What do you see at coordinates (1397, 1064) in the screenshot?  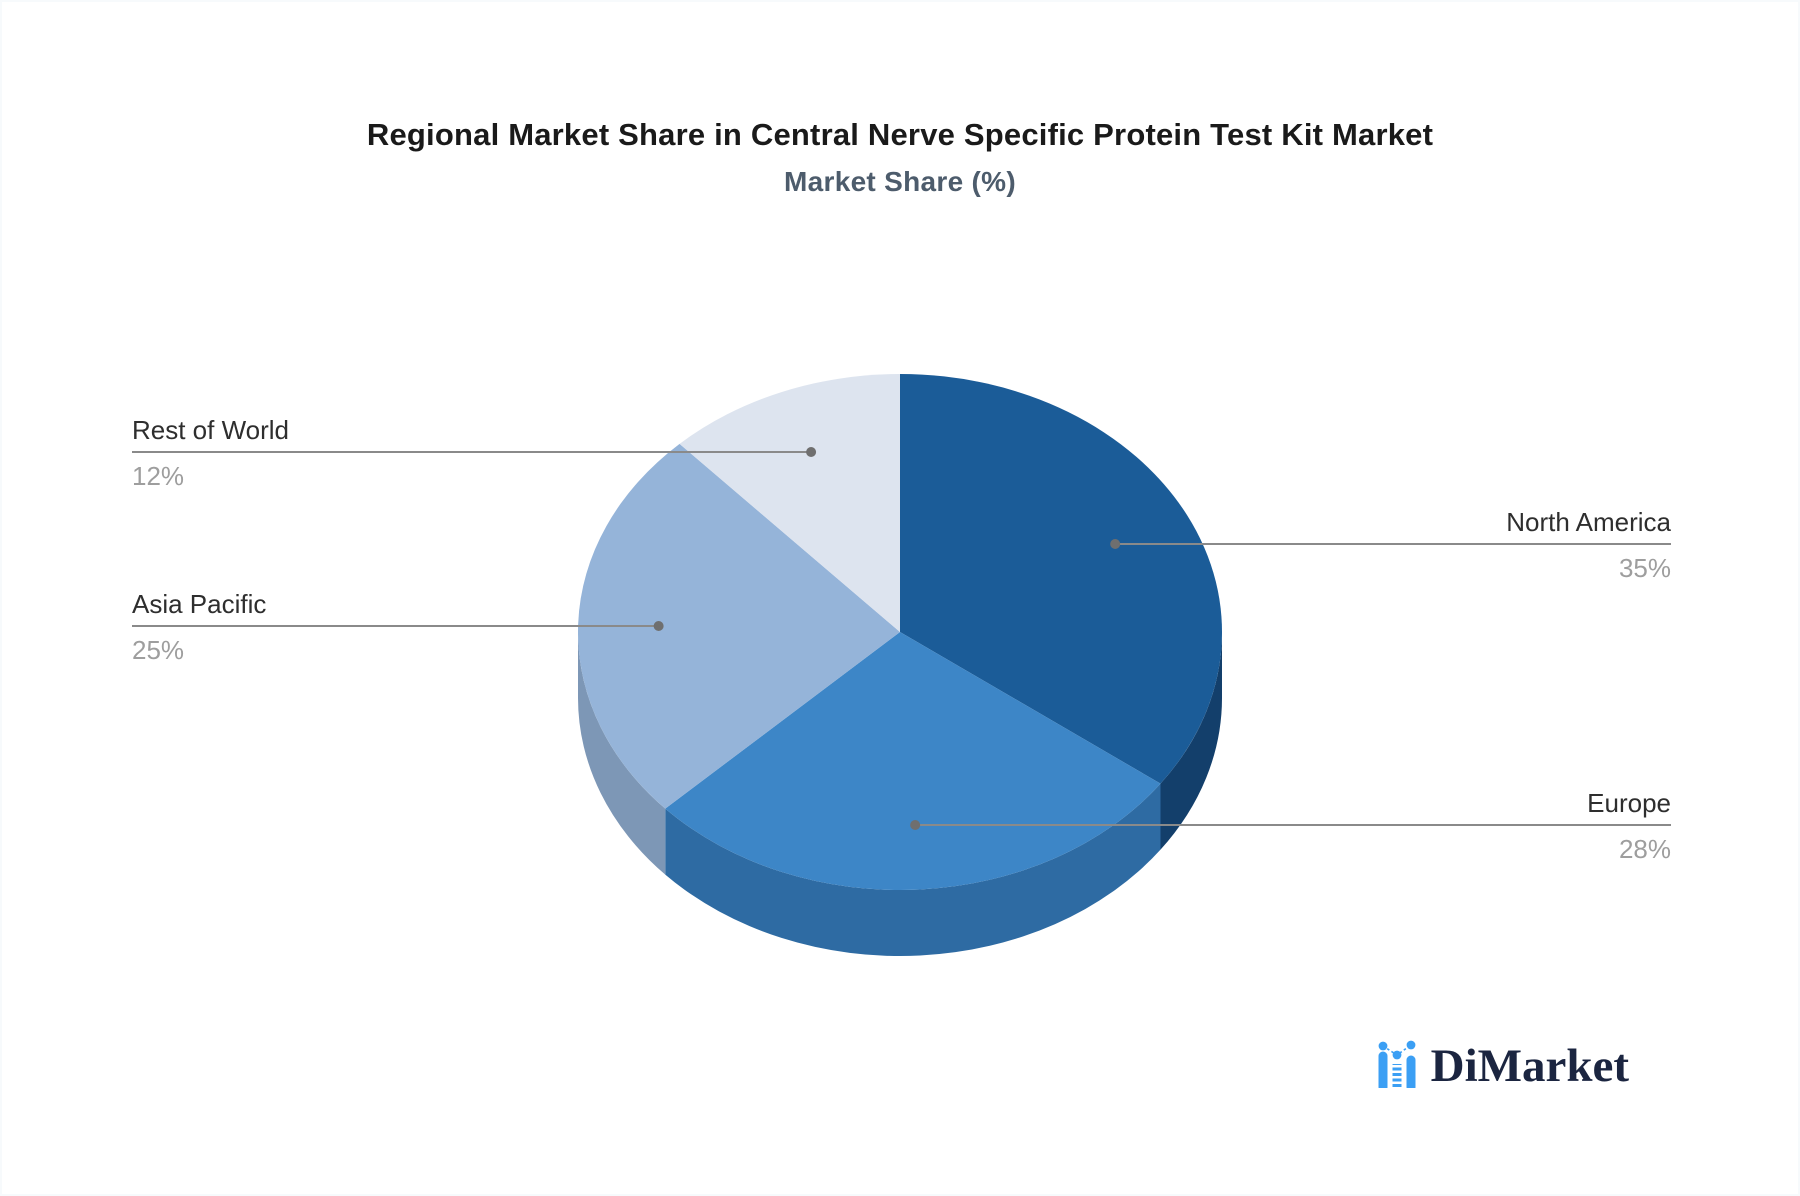 I see `bar-chart-with-dots-icon` at bounding box center [1397, 1064].